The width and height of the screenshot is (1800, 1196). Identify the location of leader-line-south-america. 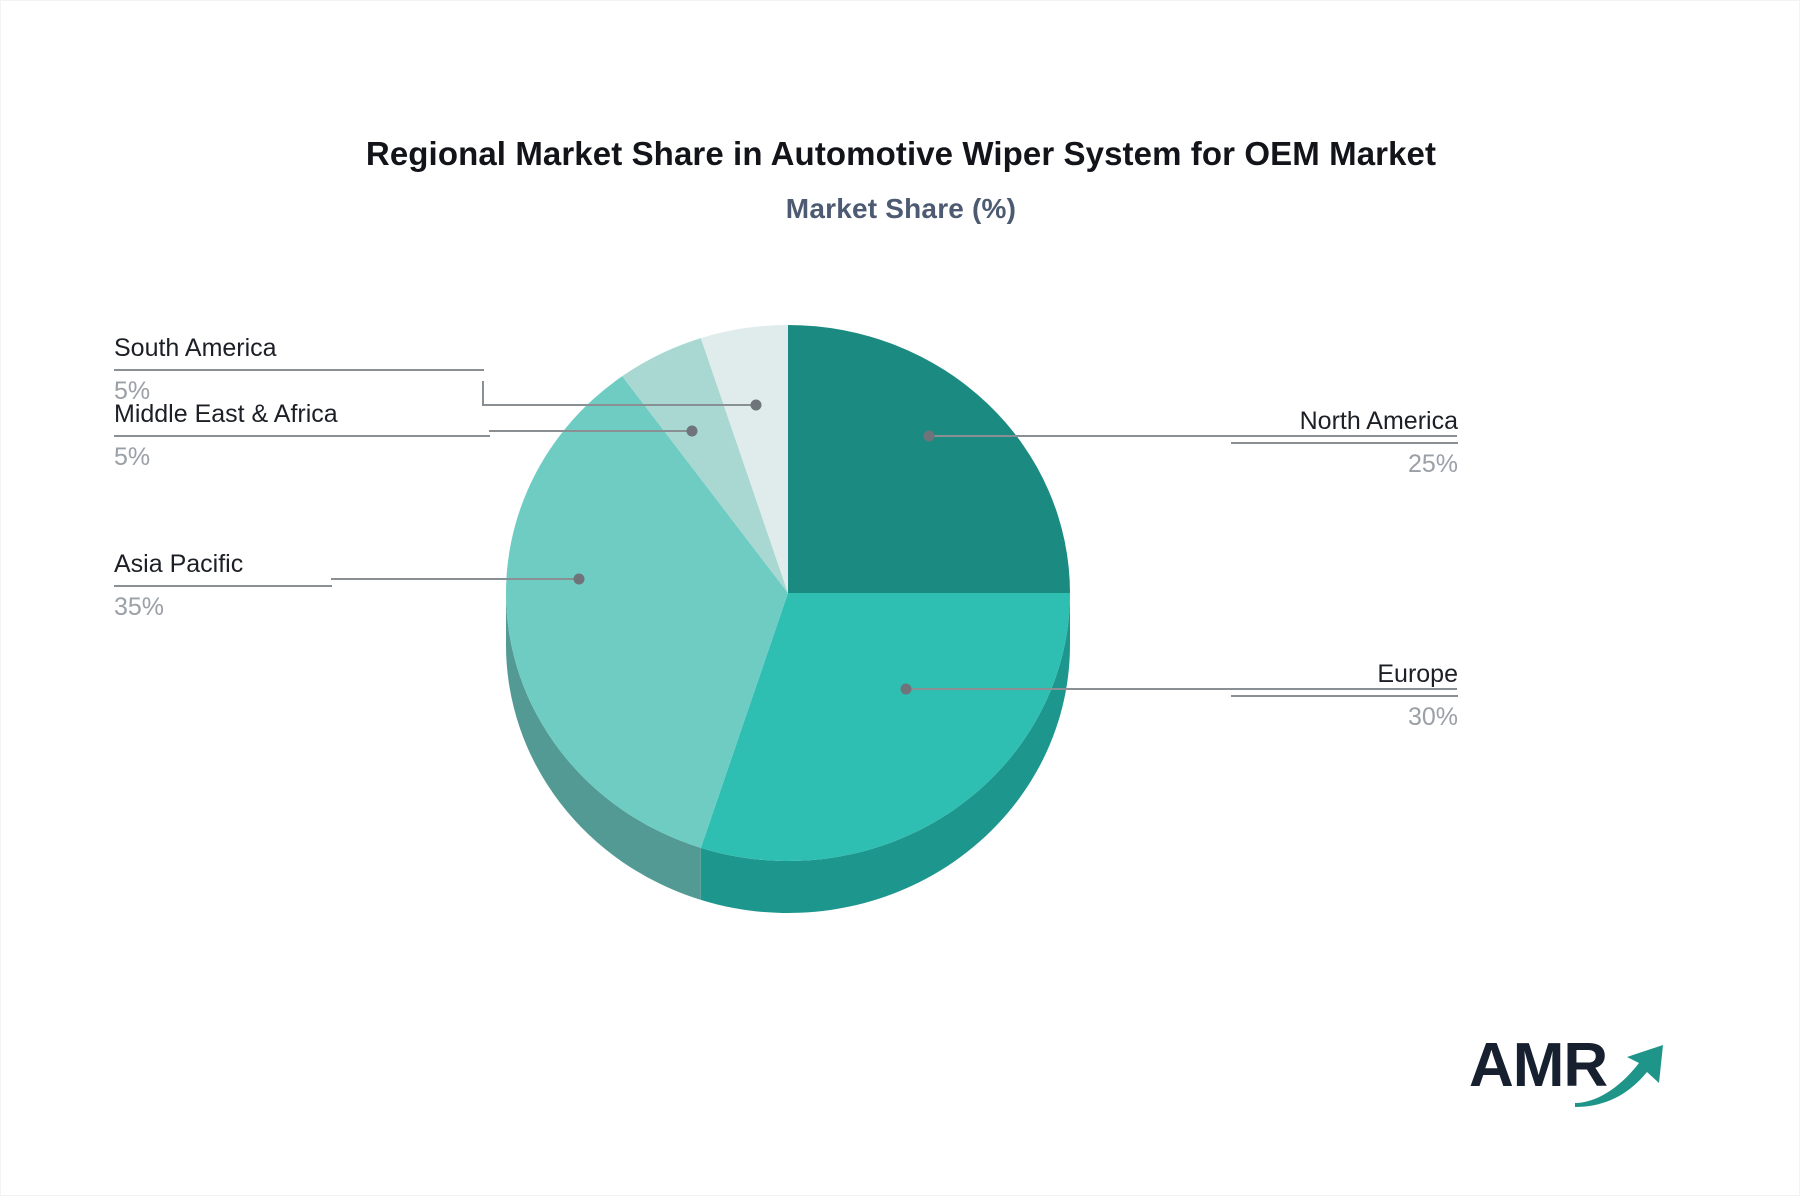
(618, 393).